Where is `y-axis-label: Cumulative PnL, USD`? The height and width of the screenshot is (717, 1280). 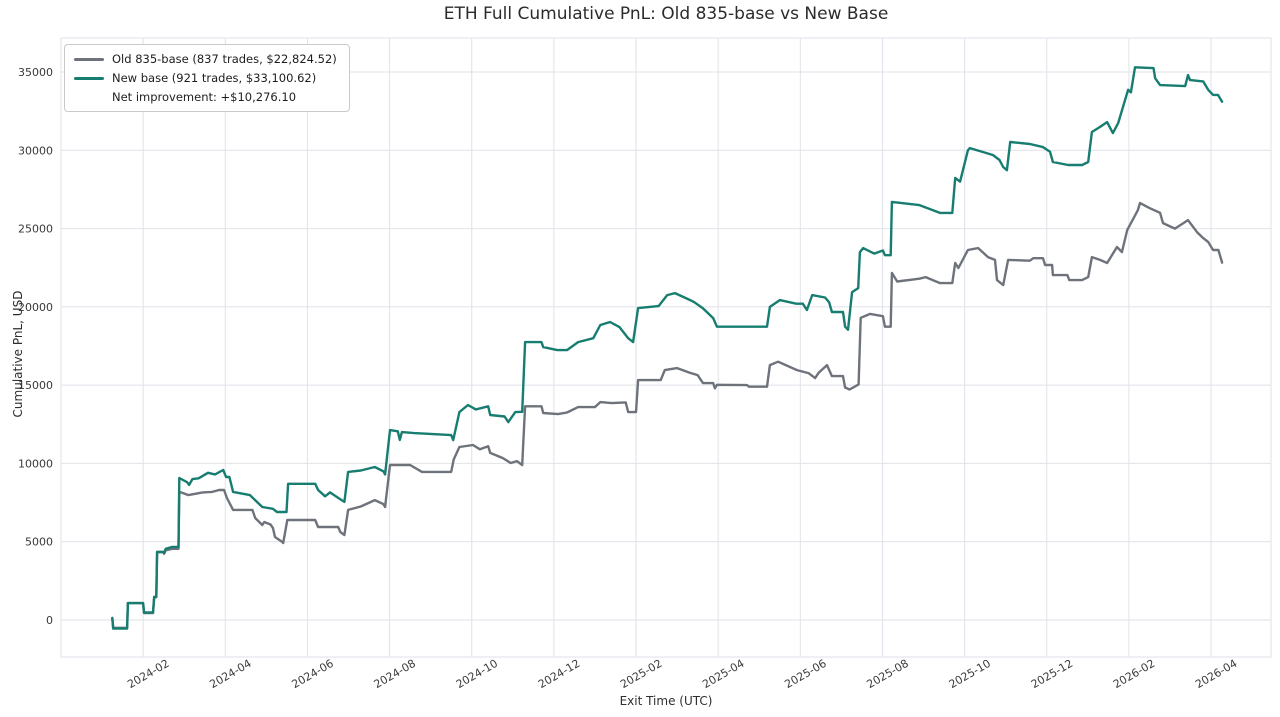
y-axis-label: Cumulative PnL, USD is located at coordinates (18, 354).